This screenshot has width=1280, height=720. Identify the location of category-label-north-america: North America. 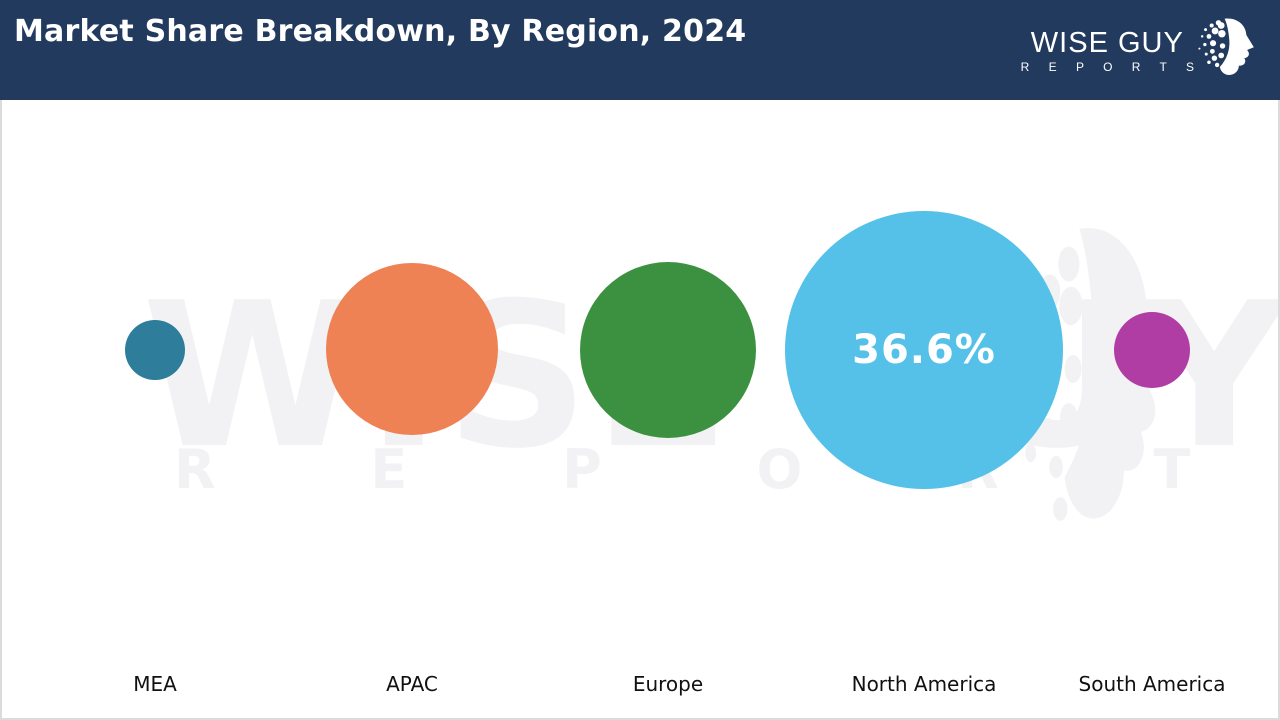
(924, 684).